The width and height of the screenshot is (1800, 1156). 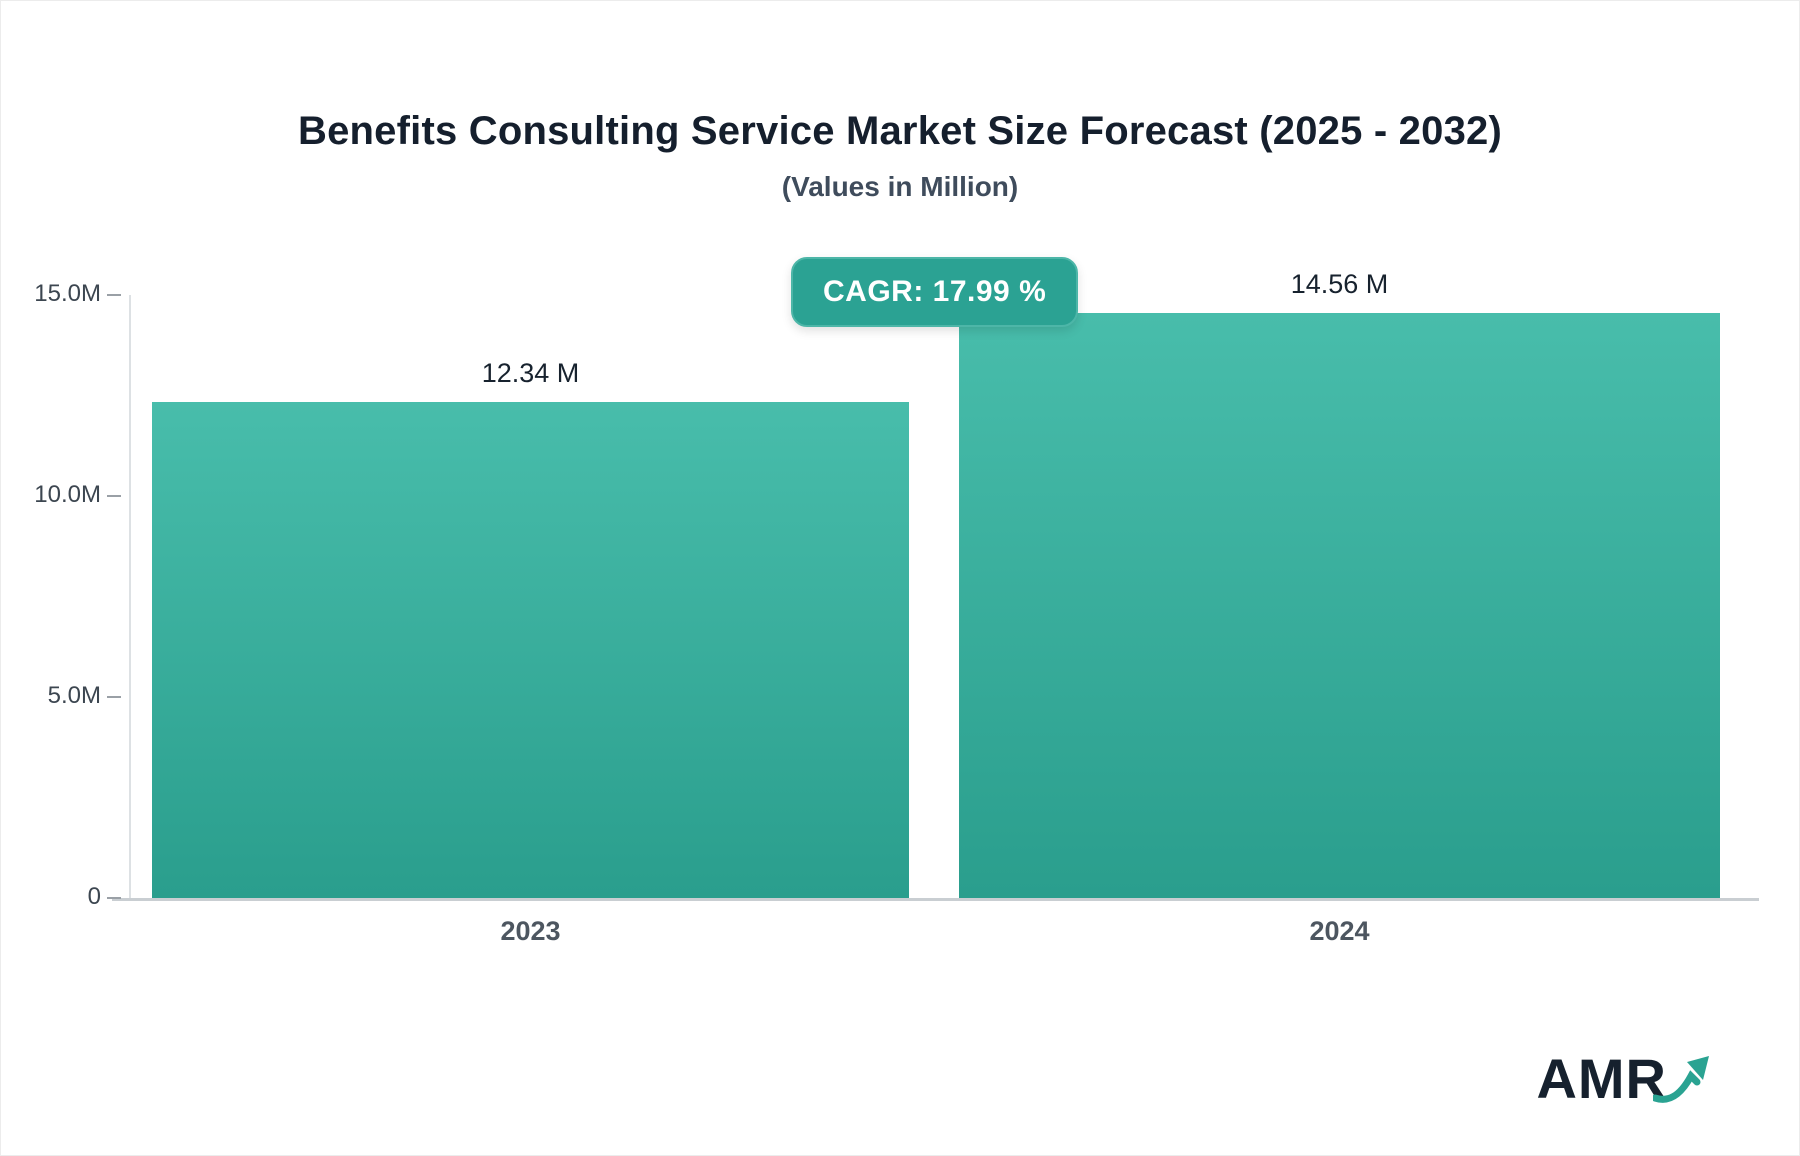 I want to click on y-axis-tick-label: 15.0M, so click(x=67, y=293).